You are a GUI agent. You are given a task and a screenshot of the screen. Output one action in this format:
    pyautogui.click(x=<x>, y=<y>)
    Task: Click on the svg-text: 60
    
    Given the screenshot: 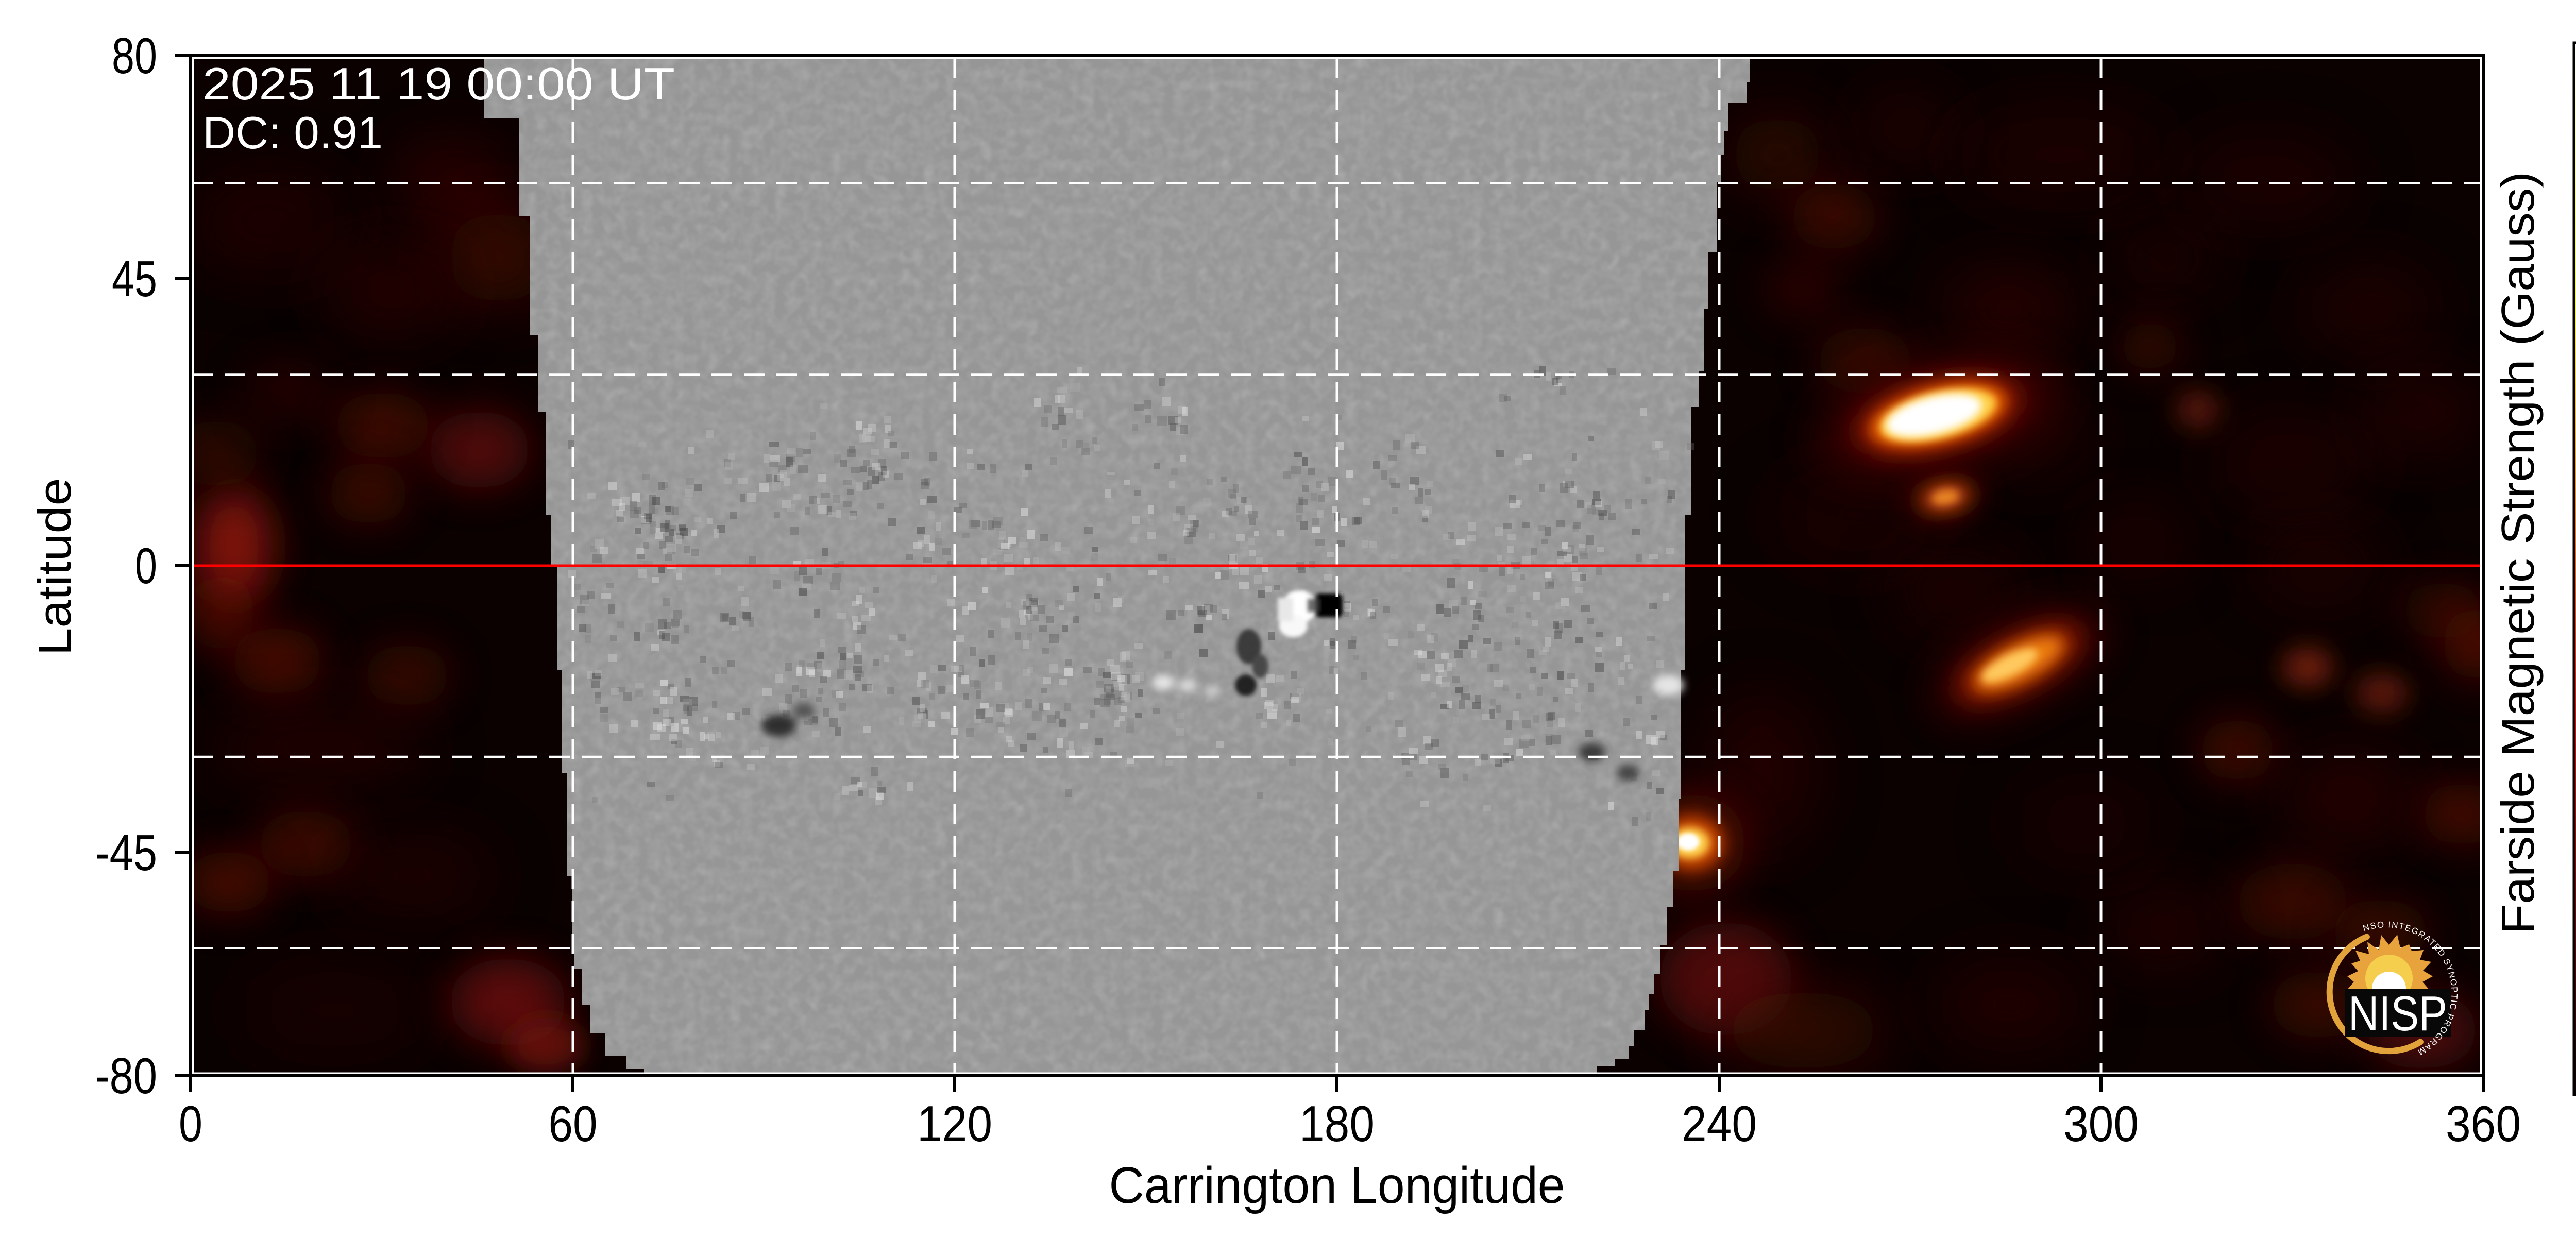 What is the action you would take?
    pyautogui.click(x=573, y=1123)
    